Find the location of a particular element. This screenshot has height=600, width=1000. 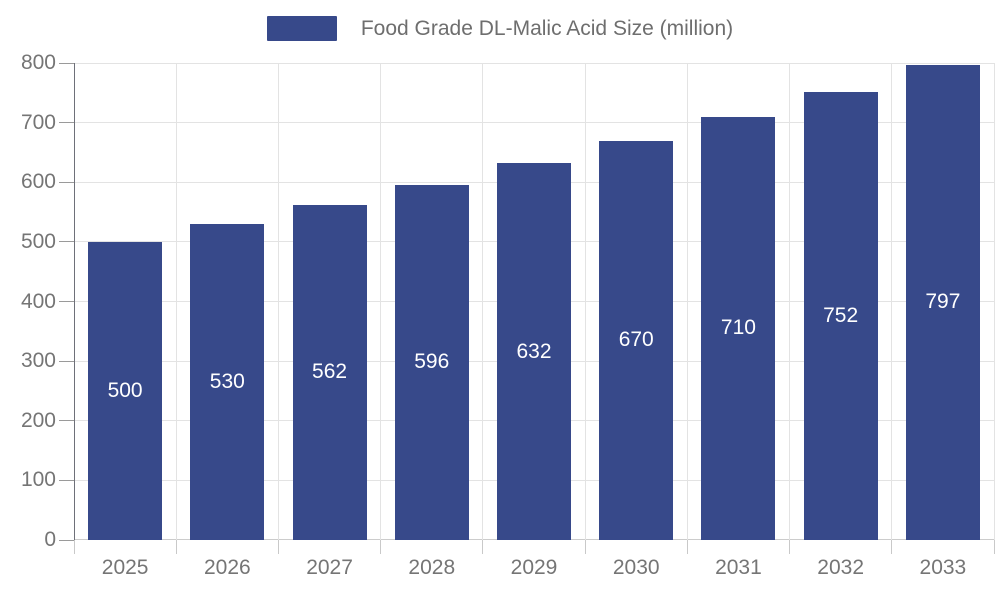

bar: 562 is located at coordinates (329, 372).